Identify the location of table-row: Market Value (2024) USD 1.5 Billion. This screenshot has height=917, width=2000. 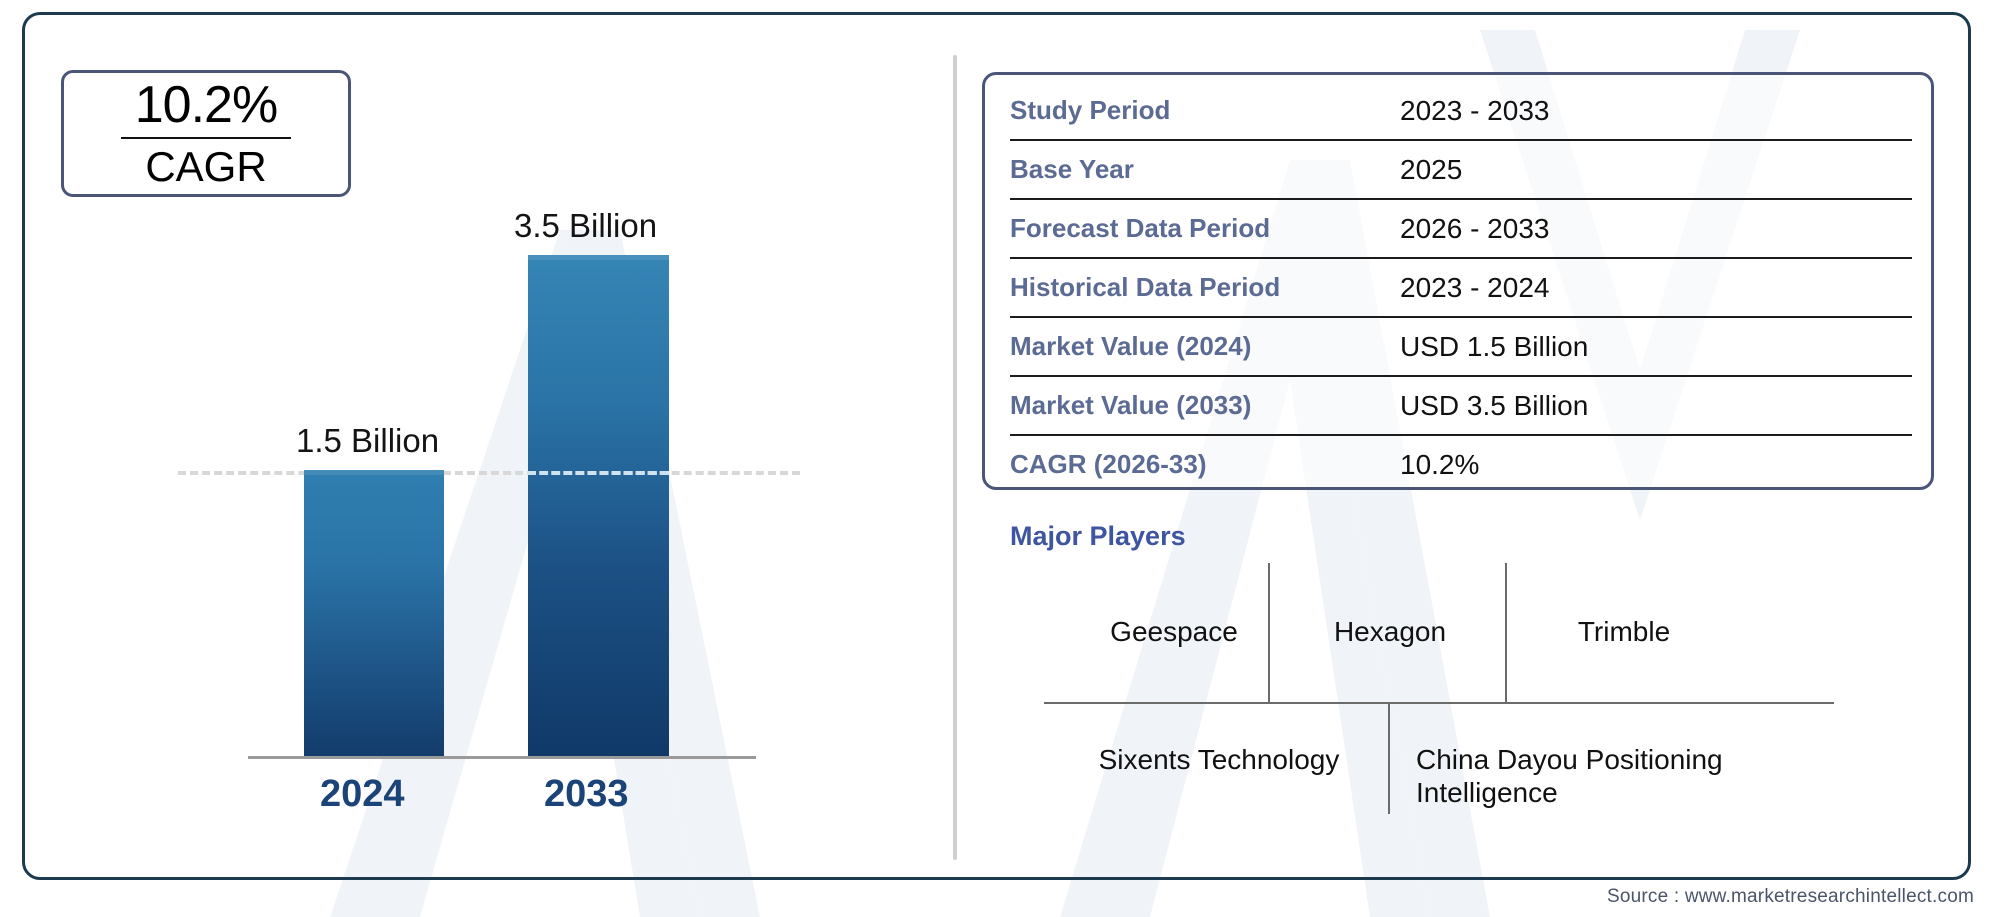
(1461, 347).